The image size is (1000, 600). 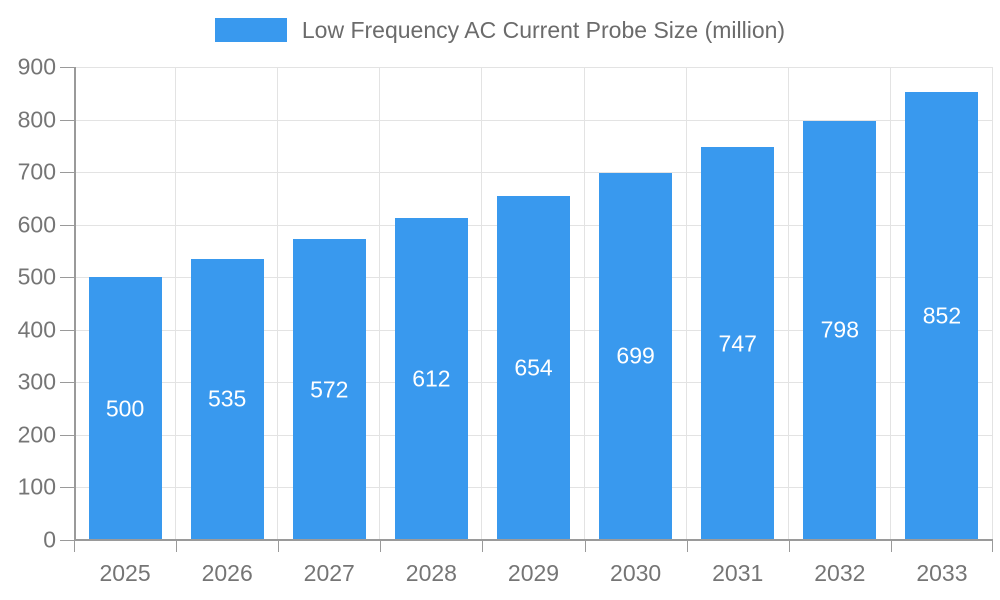 I want to click on y-axis-label: 300, so click(x=36, y=381).